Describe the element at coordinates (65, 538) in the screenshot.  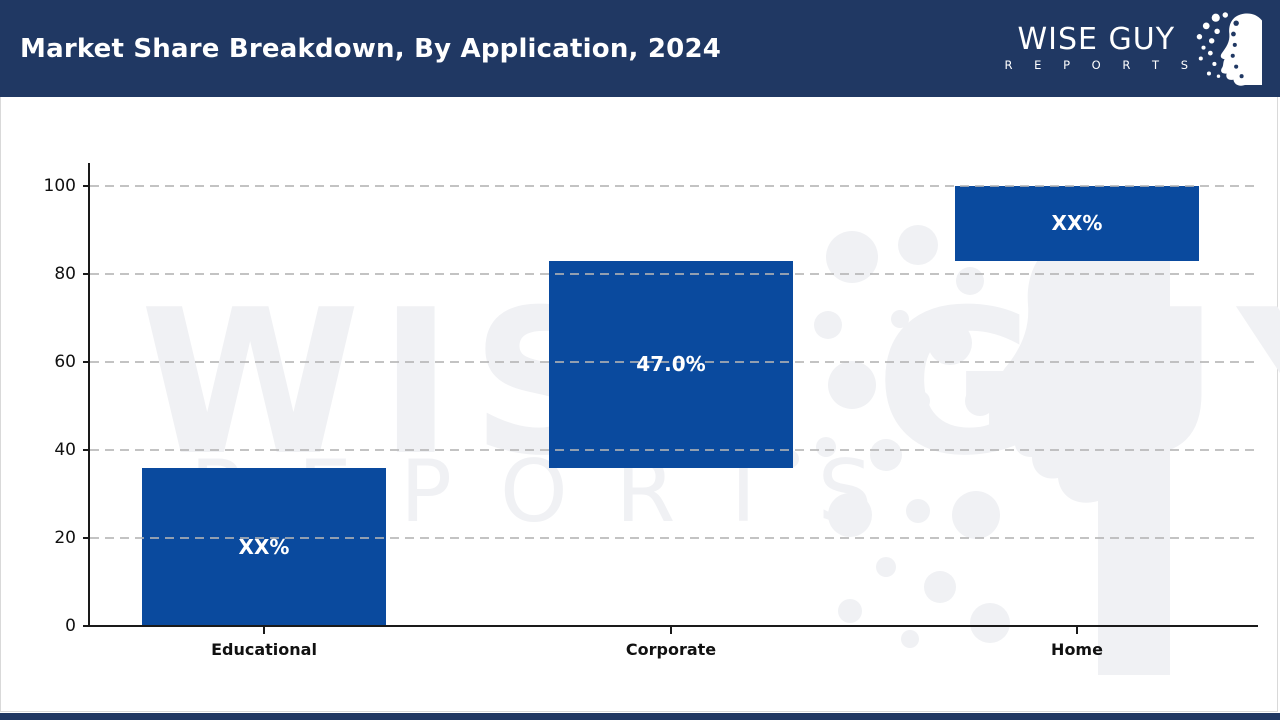
I see `ytick-label-20: 20` at that location.